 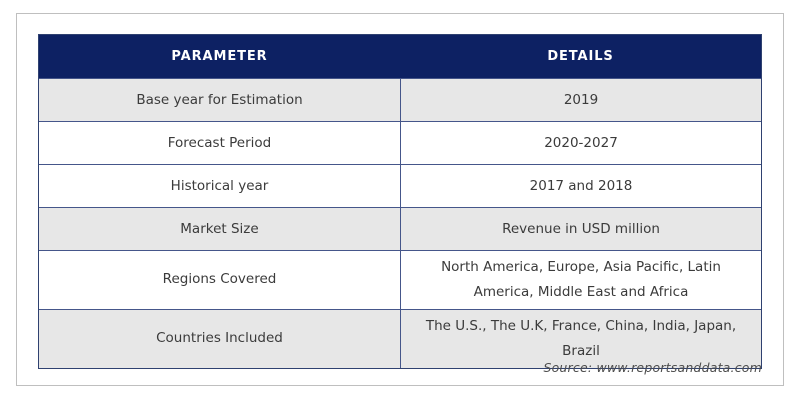 What do you see at coordinates (580, 56) in the screenshot?
I see `column-header-details: DETAILS` at bounding box center [580, 56].